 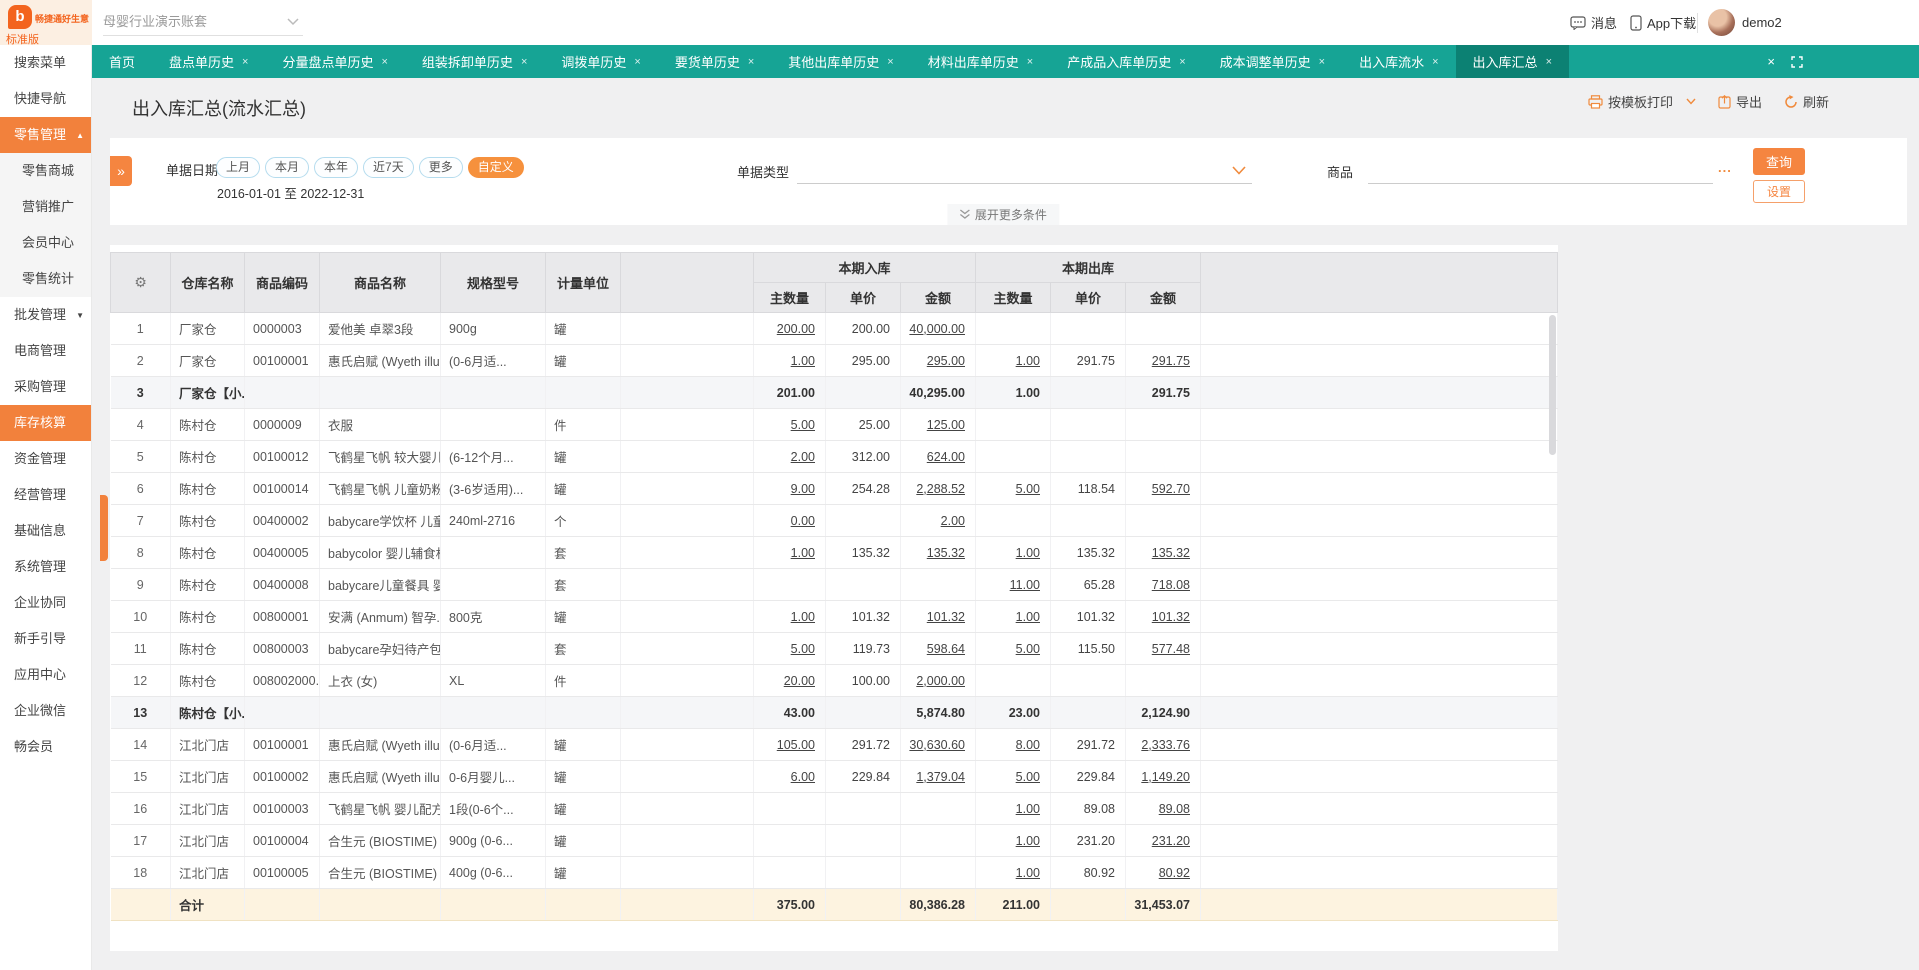 I want to click on sidebar-item-批发管理: 批发管理 ▼, so click(x=45, y=315).